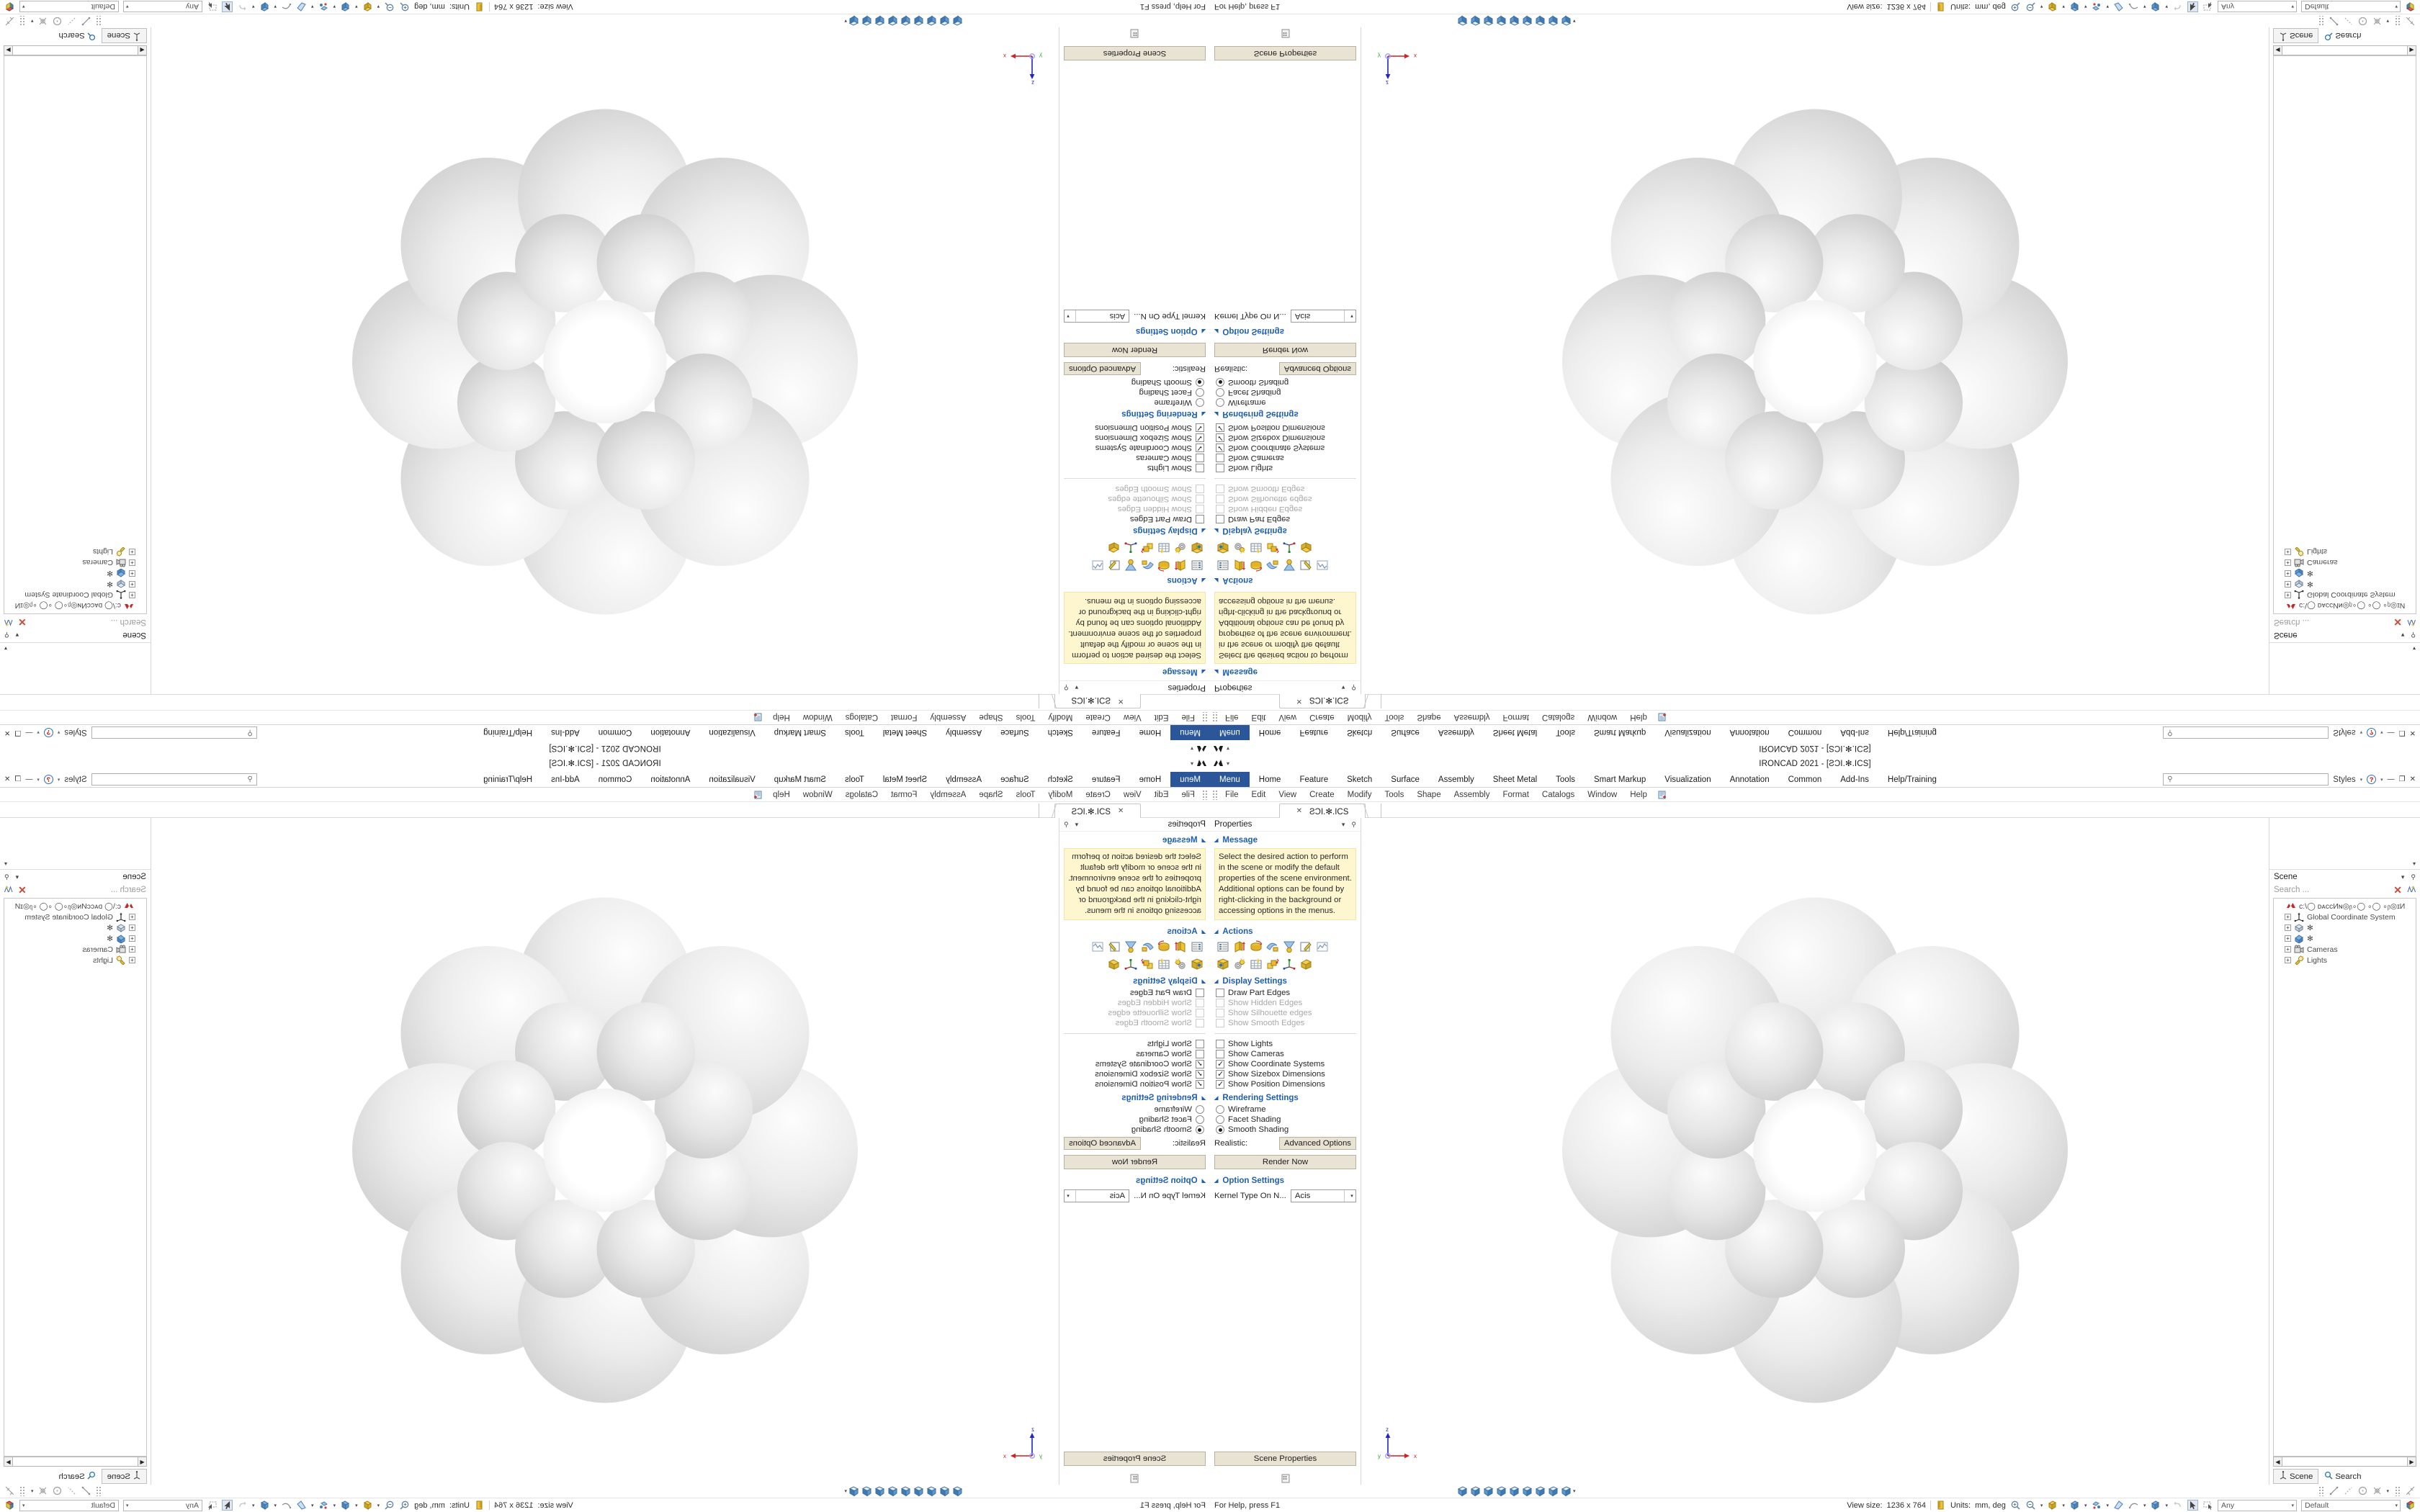 The height and width of the screenshot is (1512, 2420). I want to click on scene-tree-node: + Global Coordinate System, so click(75, 917).